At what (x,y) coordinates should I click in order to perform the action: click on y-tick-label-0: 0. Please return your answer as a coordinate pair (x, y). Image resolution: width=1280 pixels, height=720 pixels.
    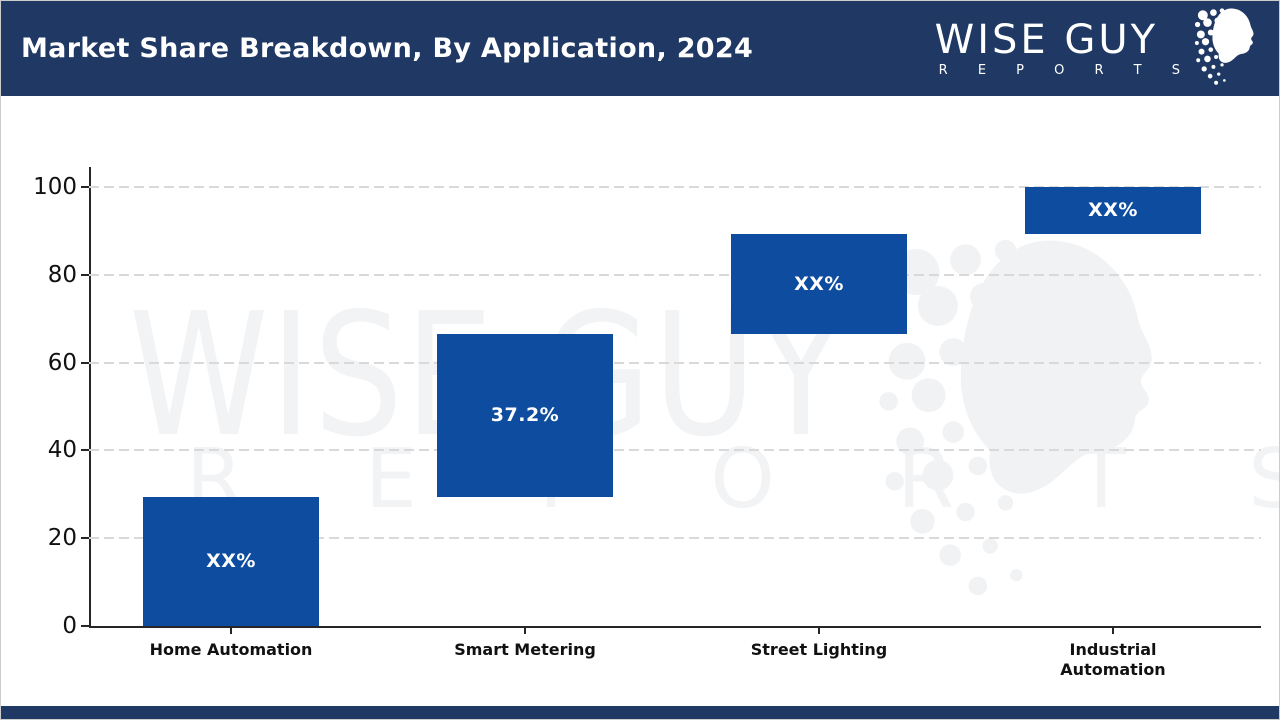
    Looking at the image, I should click on (69, 626).